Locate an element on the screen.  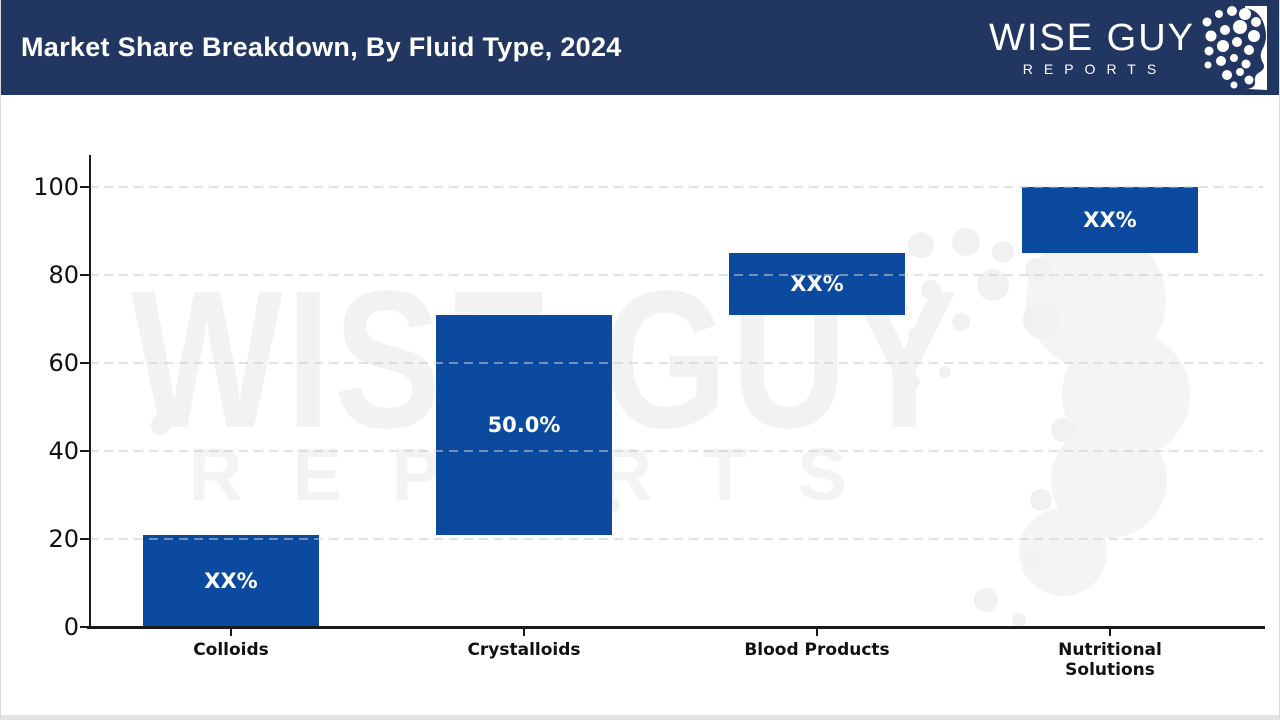
logo-wordmark: WISE GUY REPORTS is located at coordinates (1092, 48).